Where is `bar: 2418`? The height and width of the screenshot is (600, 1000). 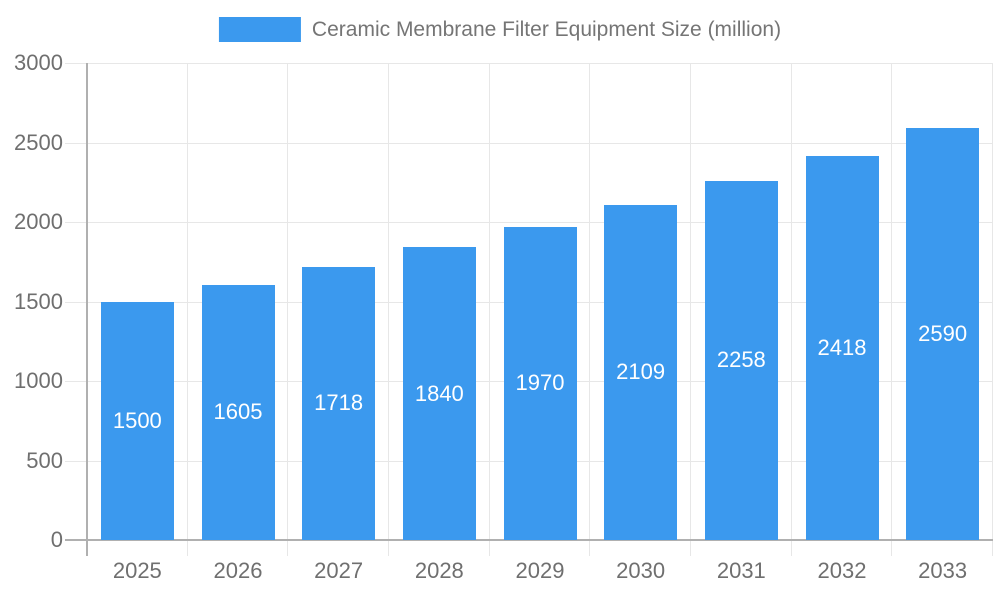 bar: 2418 is located at coordinates (842, 347).